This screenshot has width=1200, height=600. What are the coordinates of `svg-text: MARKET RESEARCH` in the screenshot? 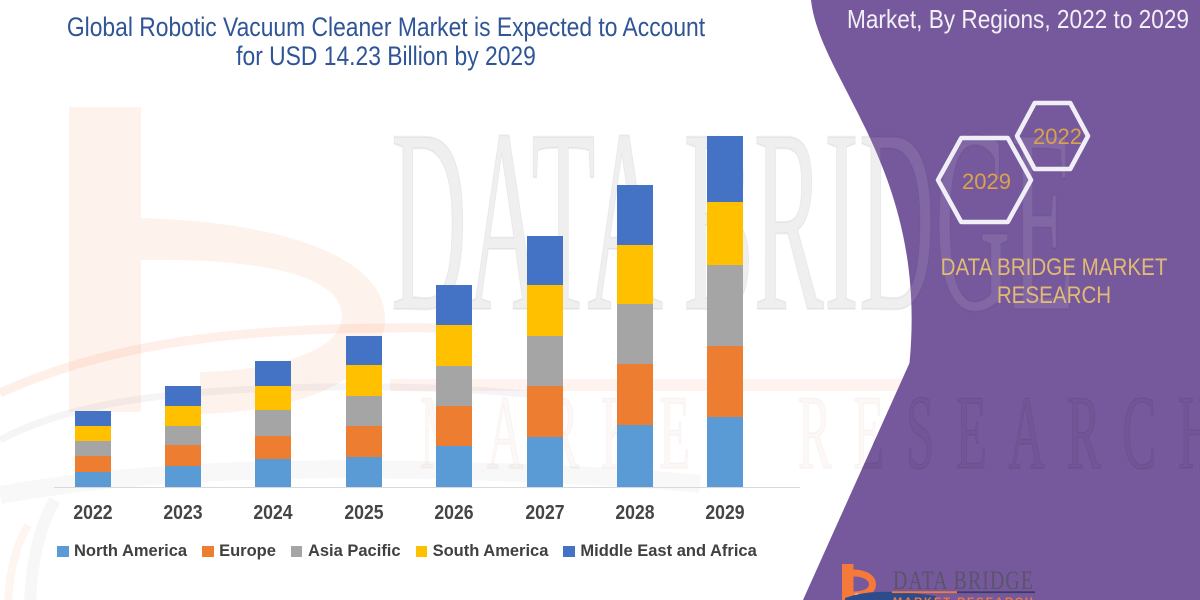 It's located at (810, 432).